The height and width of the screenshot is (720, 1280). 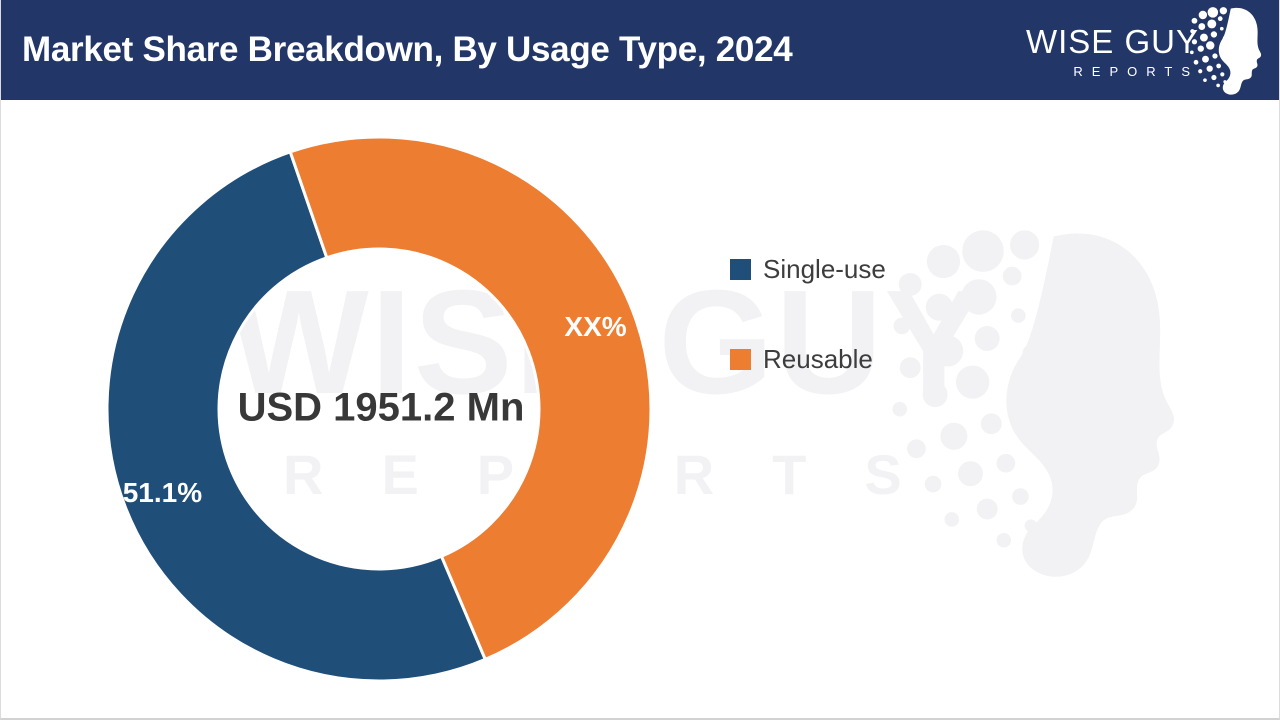 I want to click on wiseguy-face-watermark, so click(x=1033, y=403).